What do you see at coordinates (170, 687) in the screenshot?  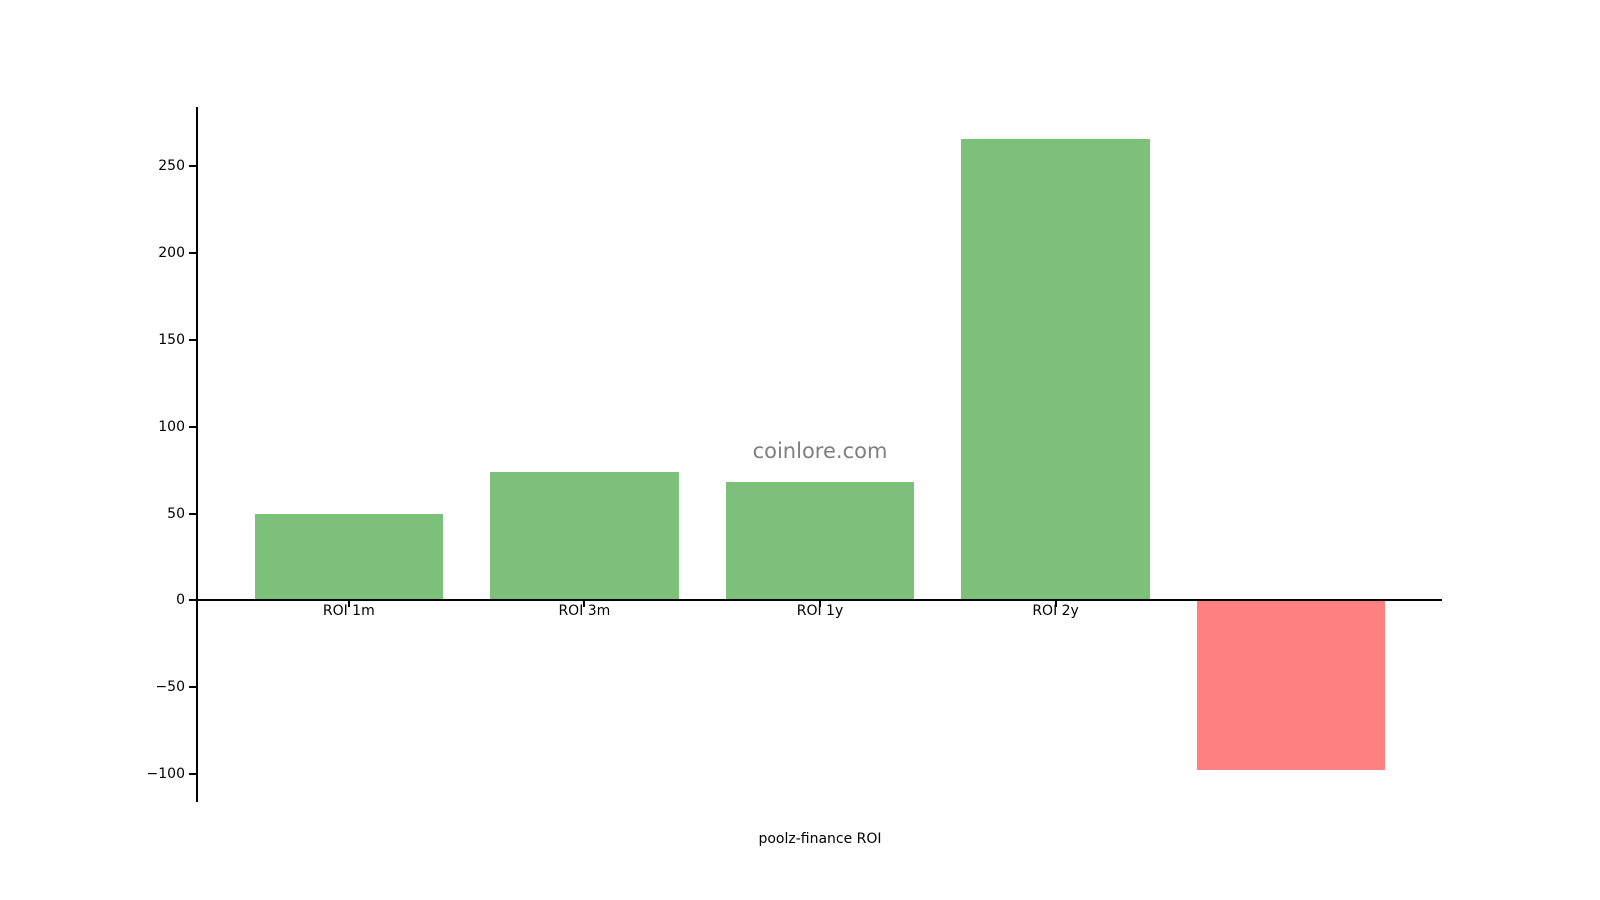 I see `y-tick-label: −50` at bounding box center [170, 687].